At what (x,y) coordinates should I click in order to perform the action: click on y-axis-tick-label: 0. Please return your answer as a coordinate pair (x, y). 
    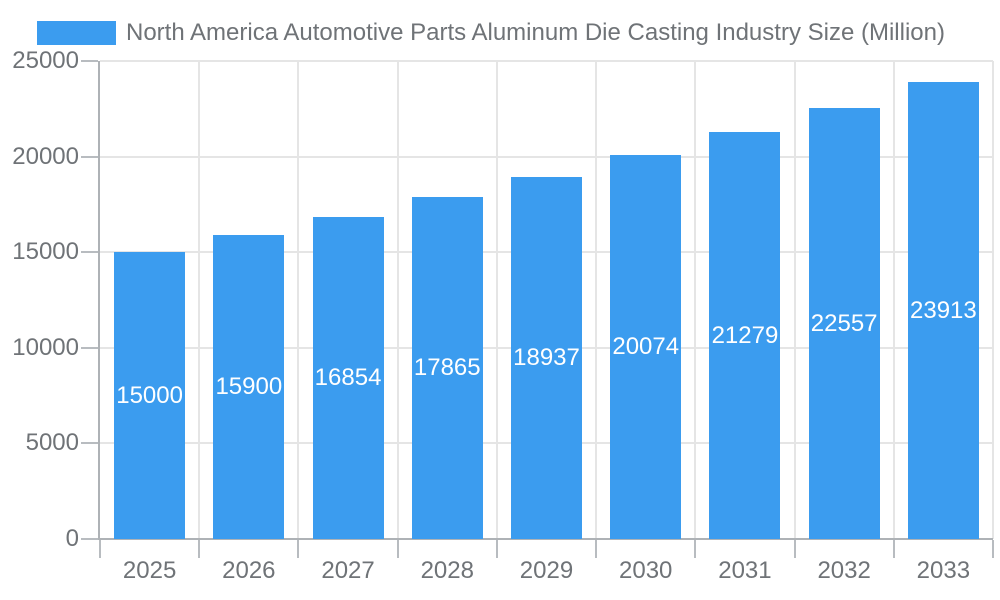
    Looking at the image, I should click on (72, 538).